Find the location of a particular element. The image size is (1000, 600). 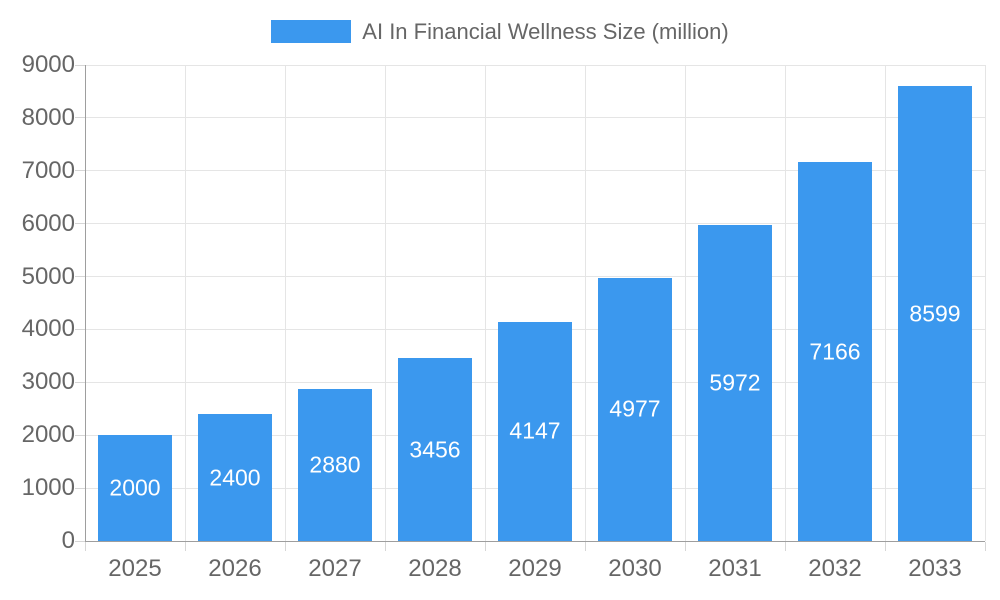

bar-2027: 2880 is located at coordinates (335, 464).